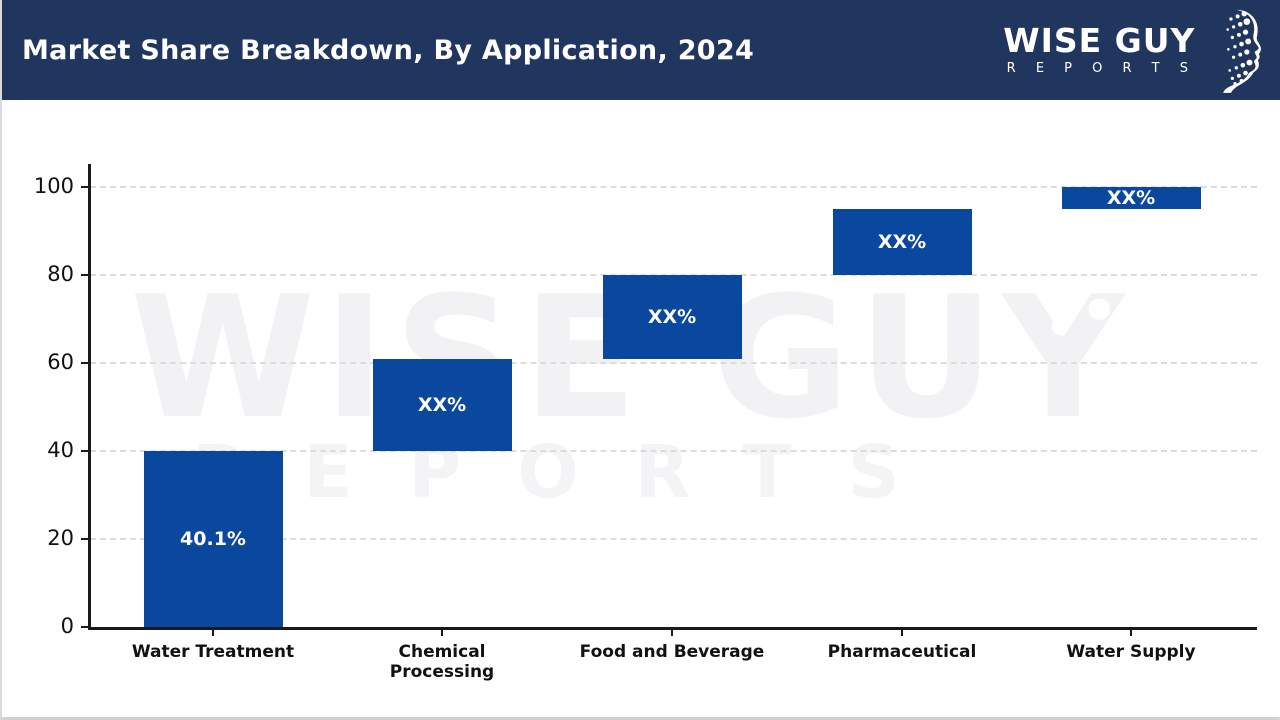 The height and width of the screenshot is (720, 1280). I want to click on logo-wordmark: WISE GUY, so click(1099, 41).